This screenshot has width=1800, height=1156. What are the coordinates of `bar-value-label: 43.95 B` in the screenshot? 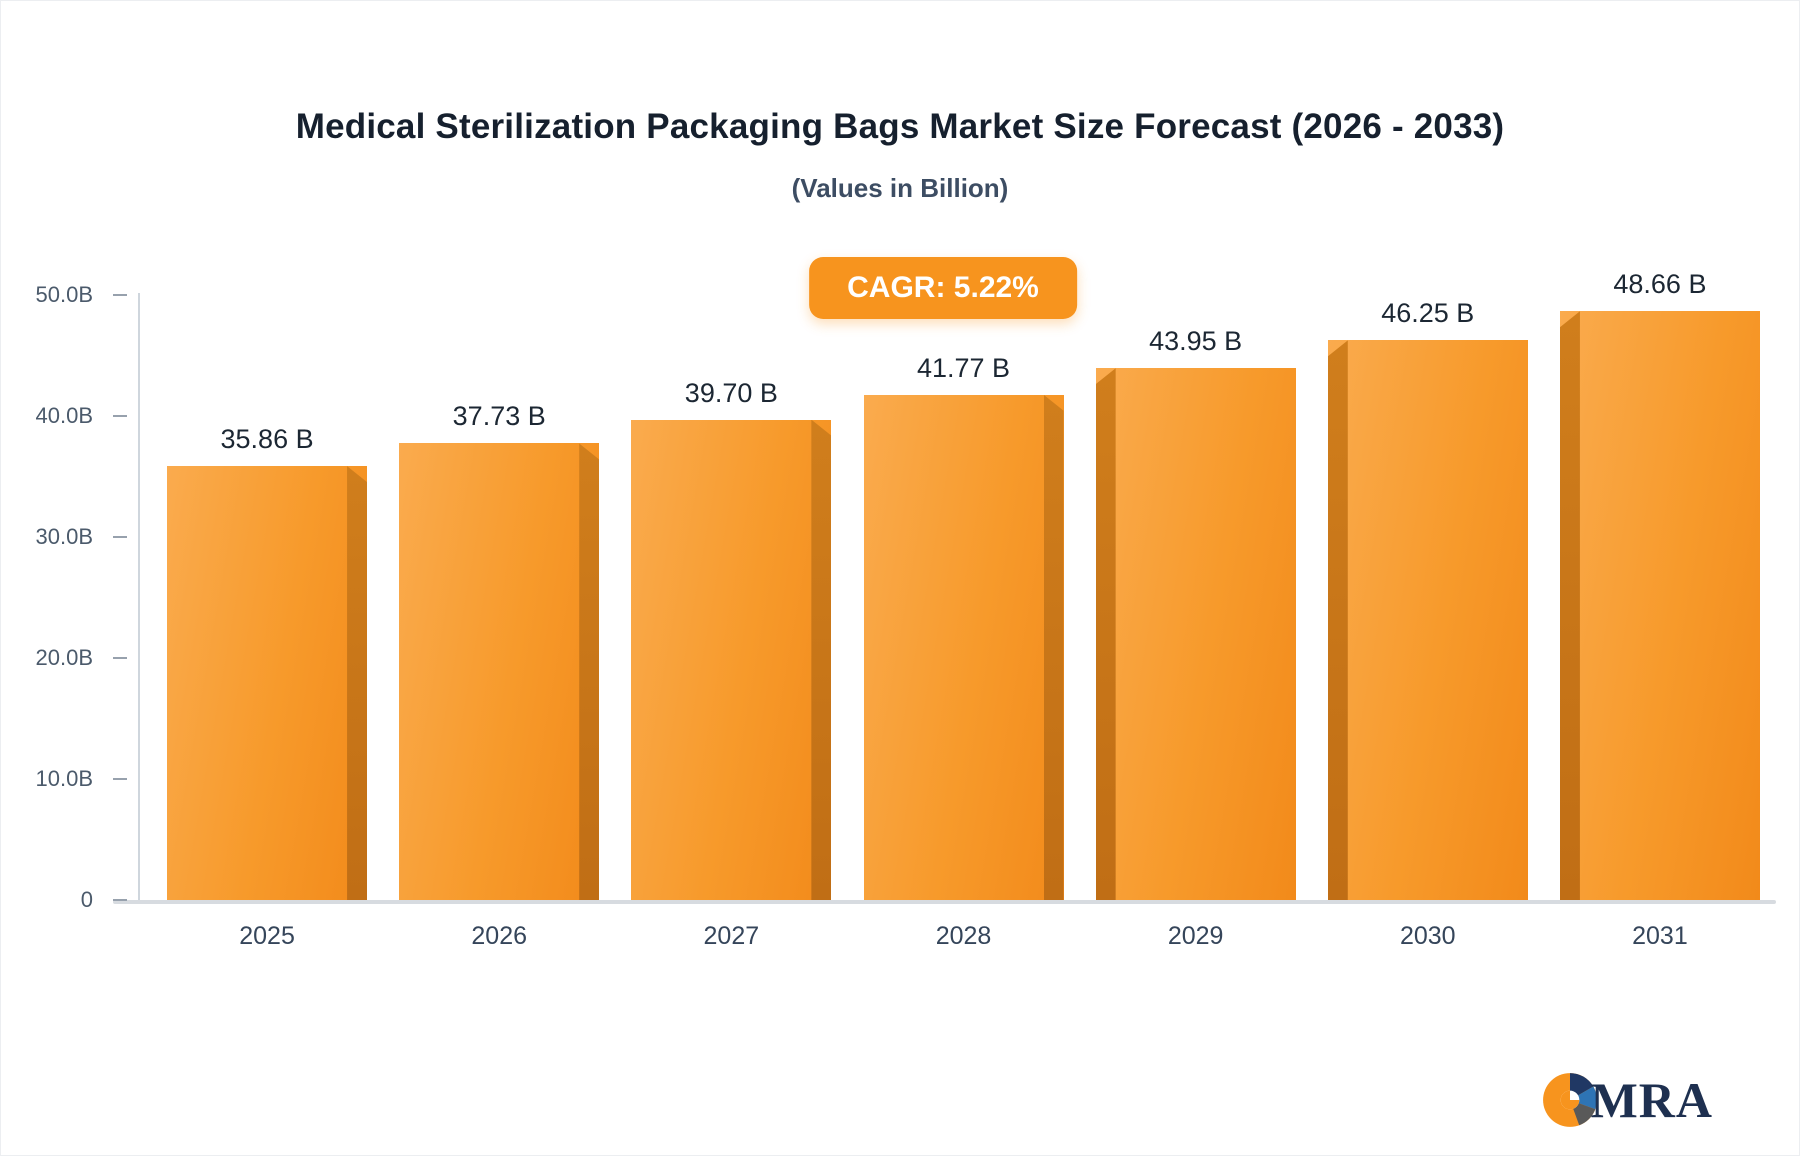 It's located at (1196, 341).